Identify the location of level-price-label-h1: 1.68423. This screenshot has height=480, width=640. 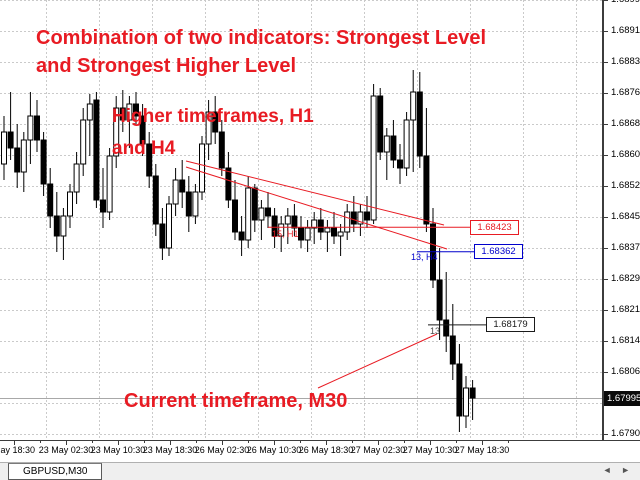
(494, 227).